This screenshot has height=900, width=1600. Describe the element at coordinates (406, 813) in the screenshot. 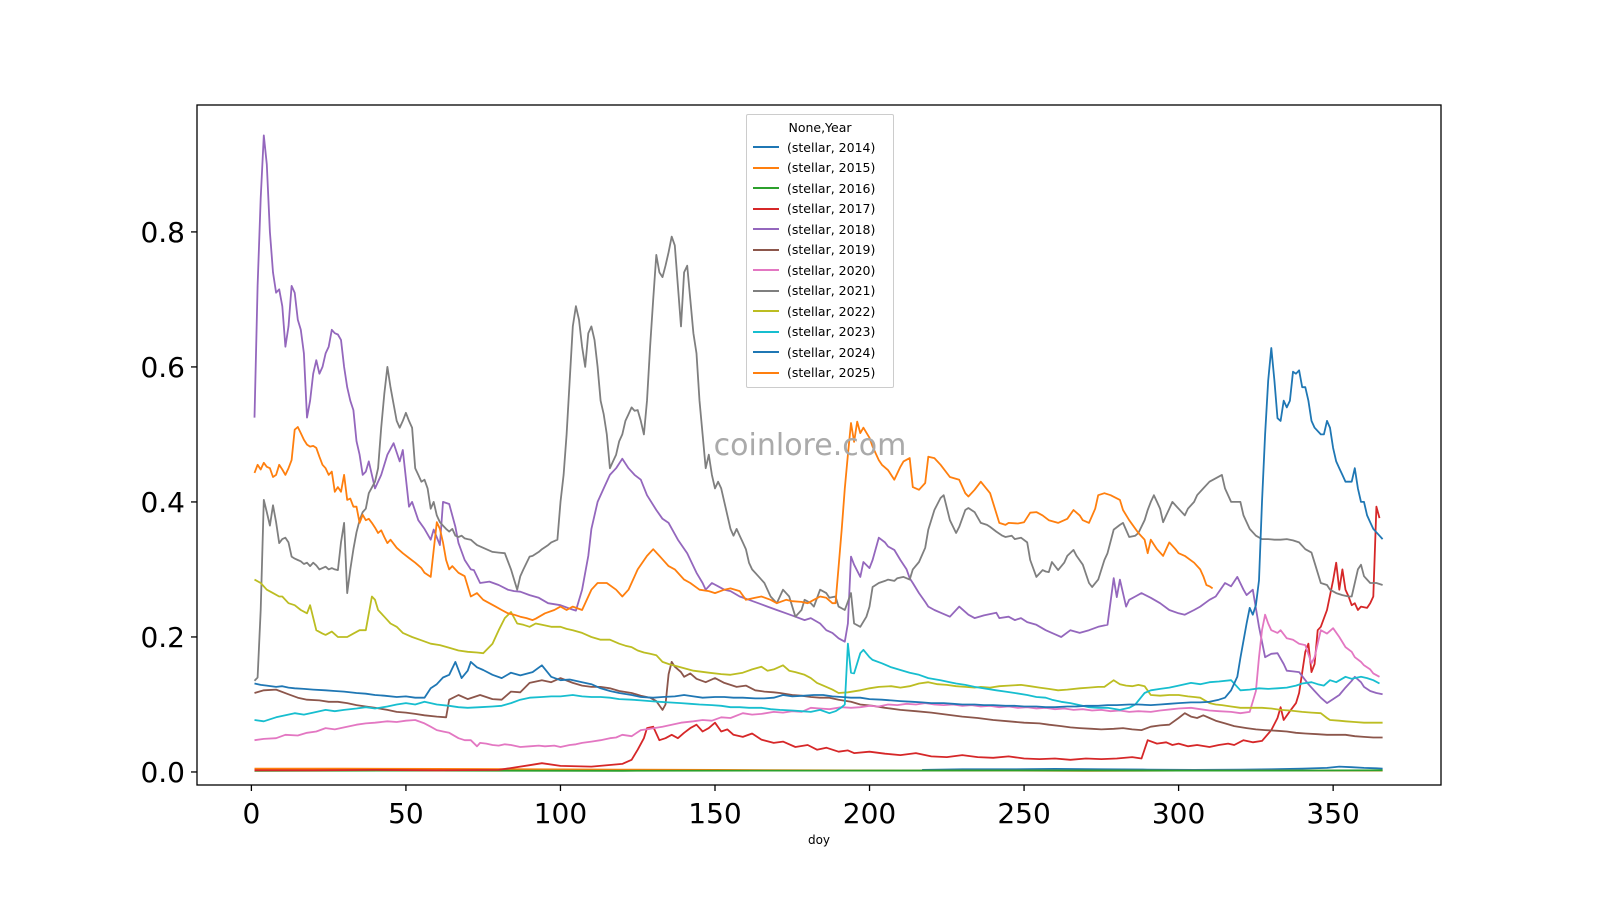

I see `x-tick-label: 50` at that location.